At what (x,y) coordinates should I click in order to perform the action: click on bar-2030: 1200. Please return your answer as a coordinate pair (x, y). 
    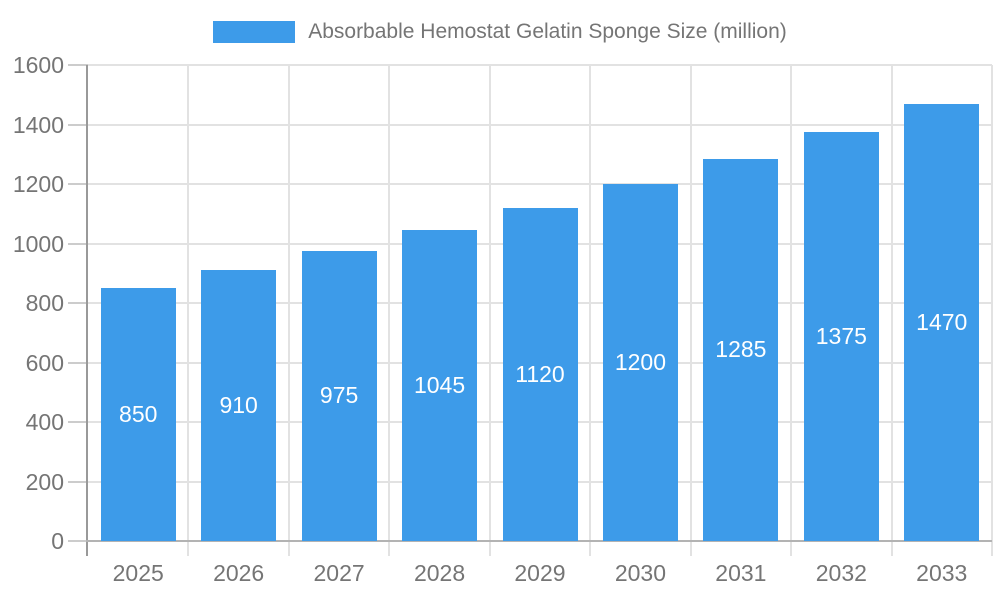
    Looking at the image, I should click on (640, 362).